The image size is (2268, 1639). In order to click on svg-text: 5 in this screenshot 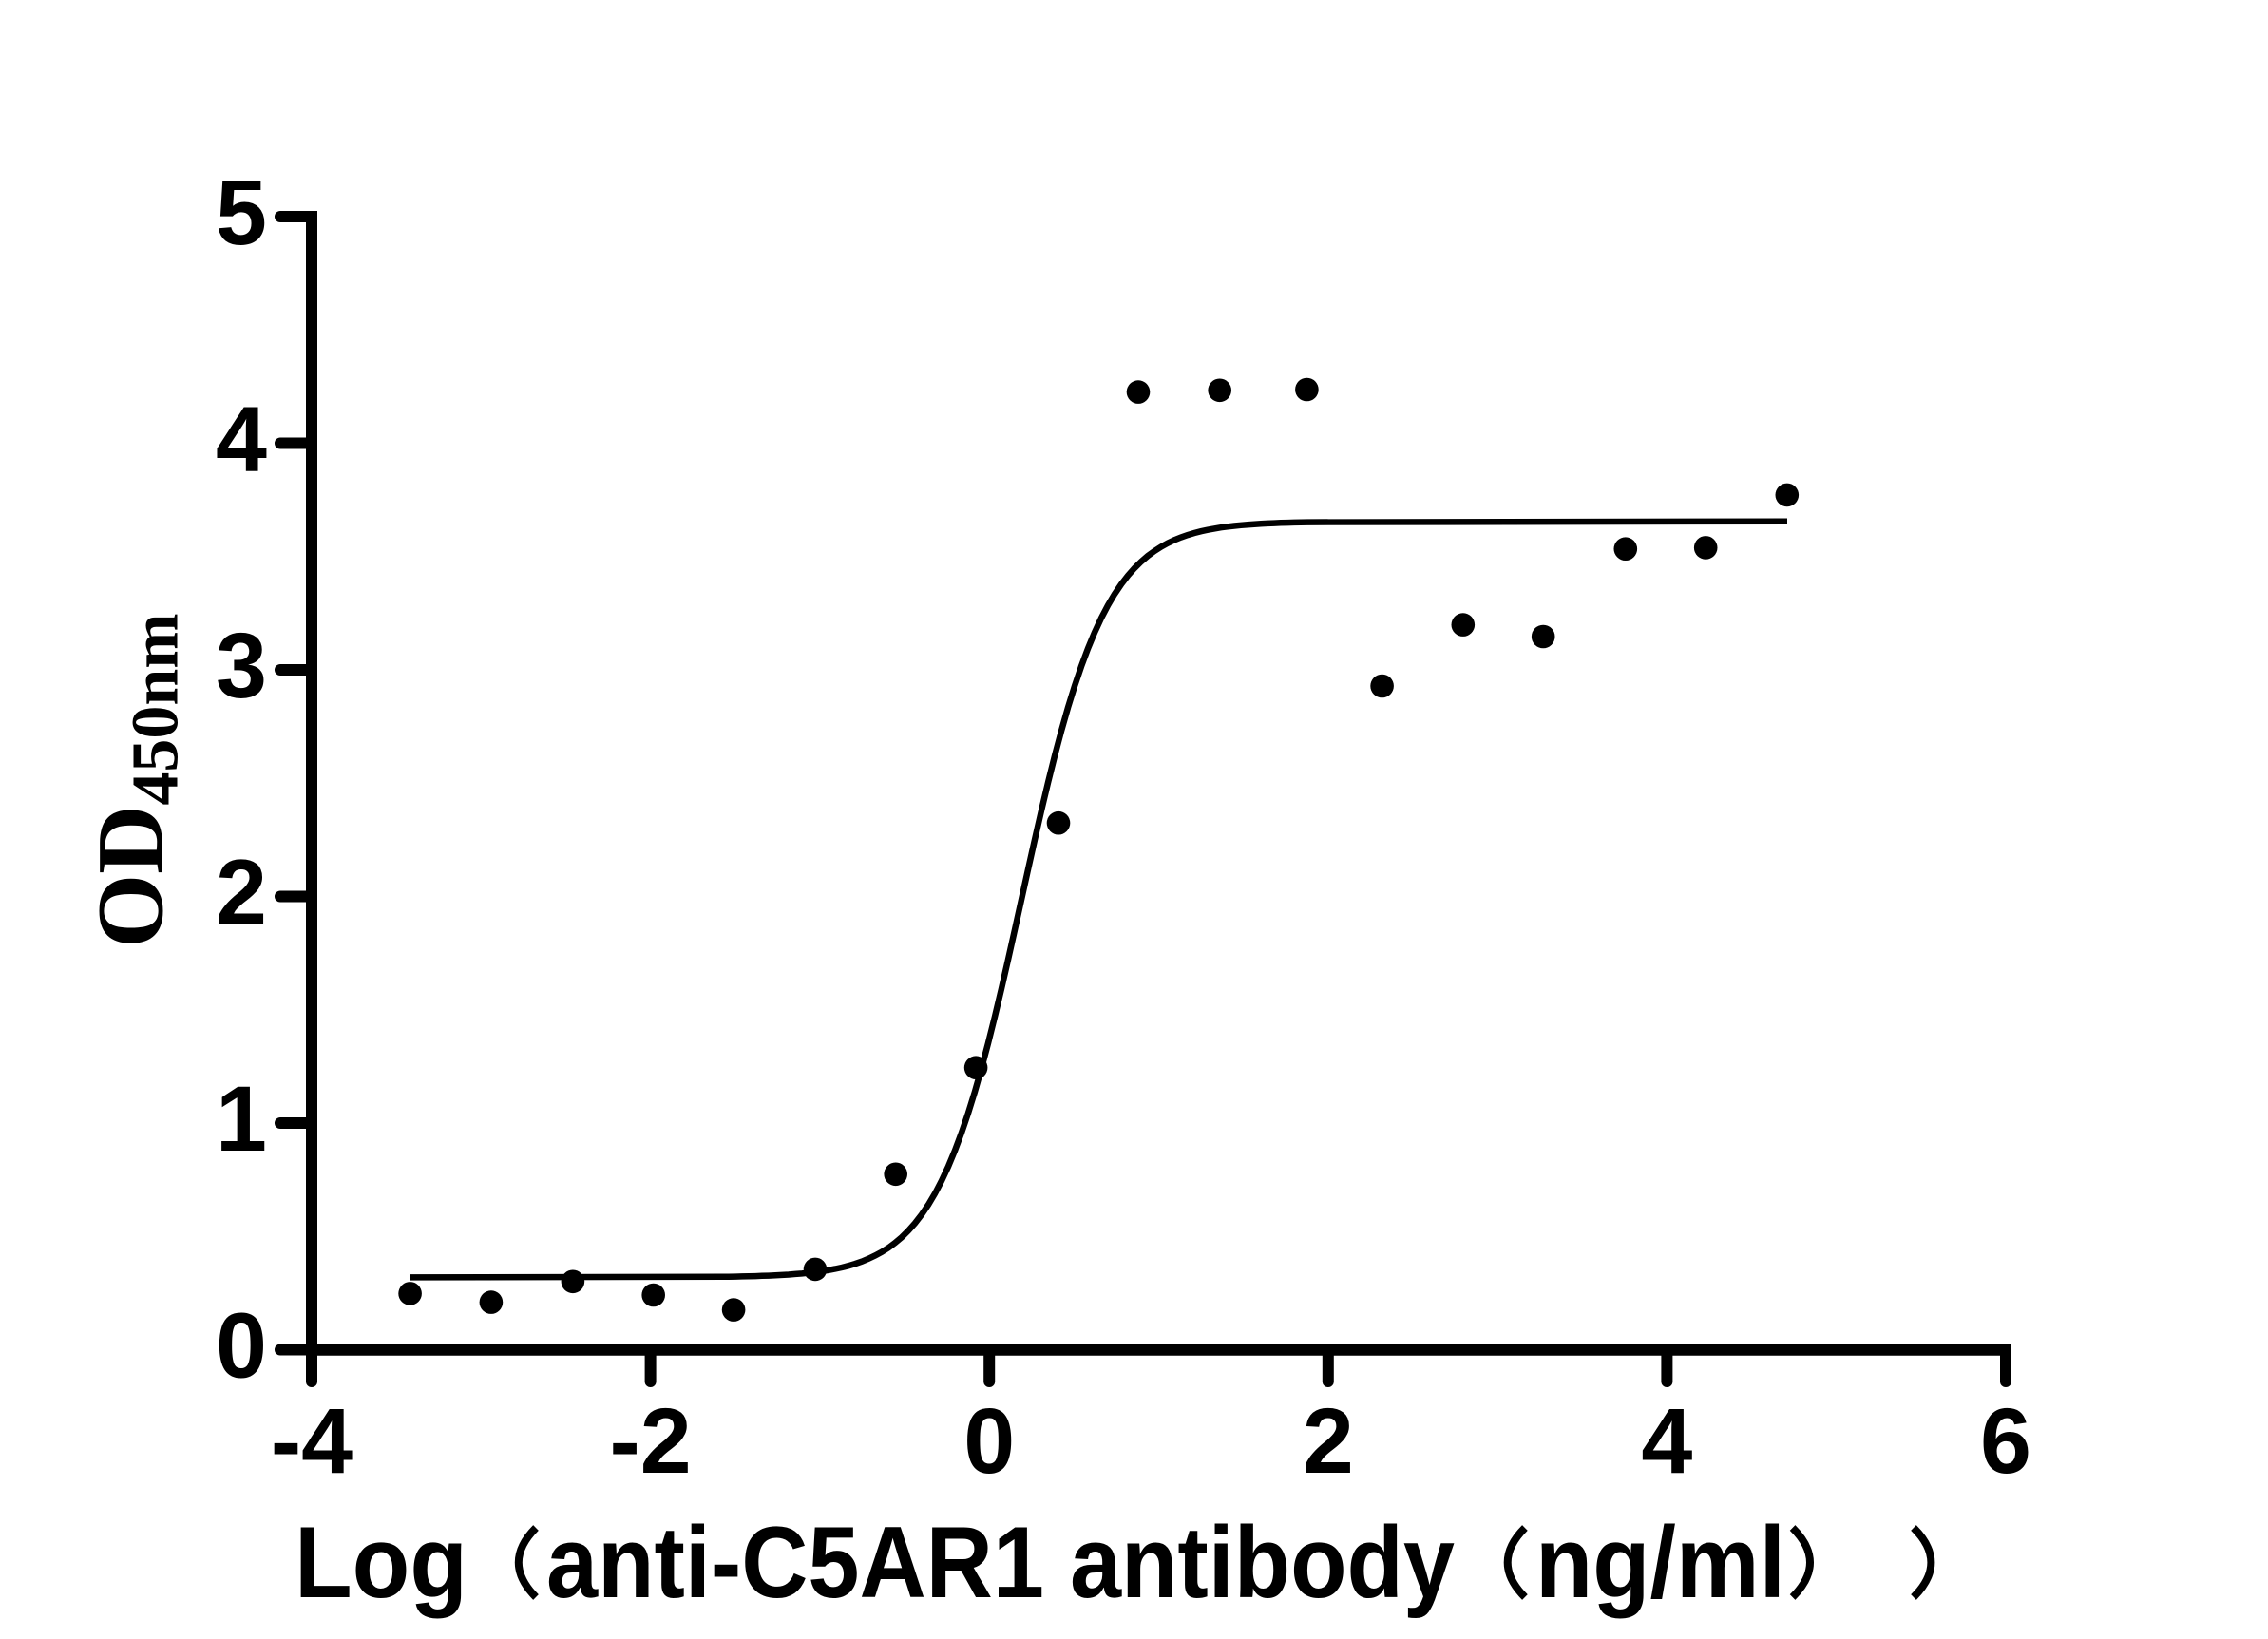, I will do `click(242, 212)`.